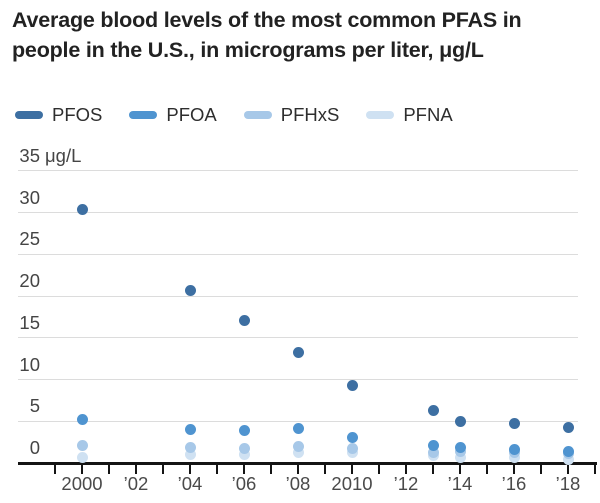  What do you see at coordinates (514, 424) in the screenshot?
I see `dot-pfos-2016` at bounding box center [514, 424].